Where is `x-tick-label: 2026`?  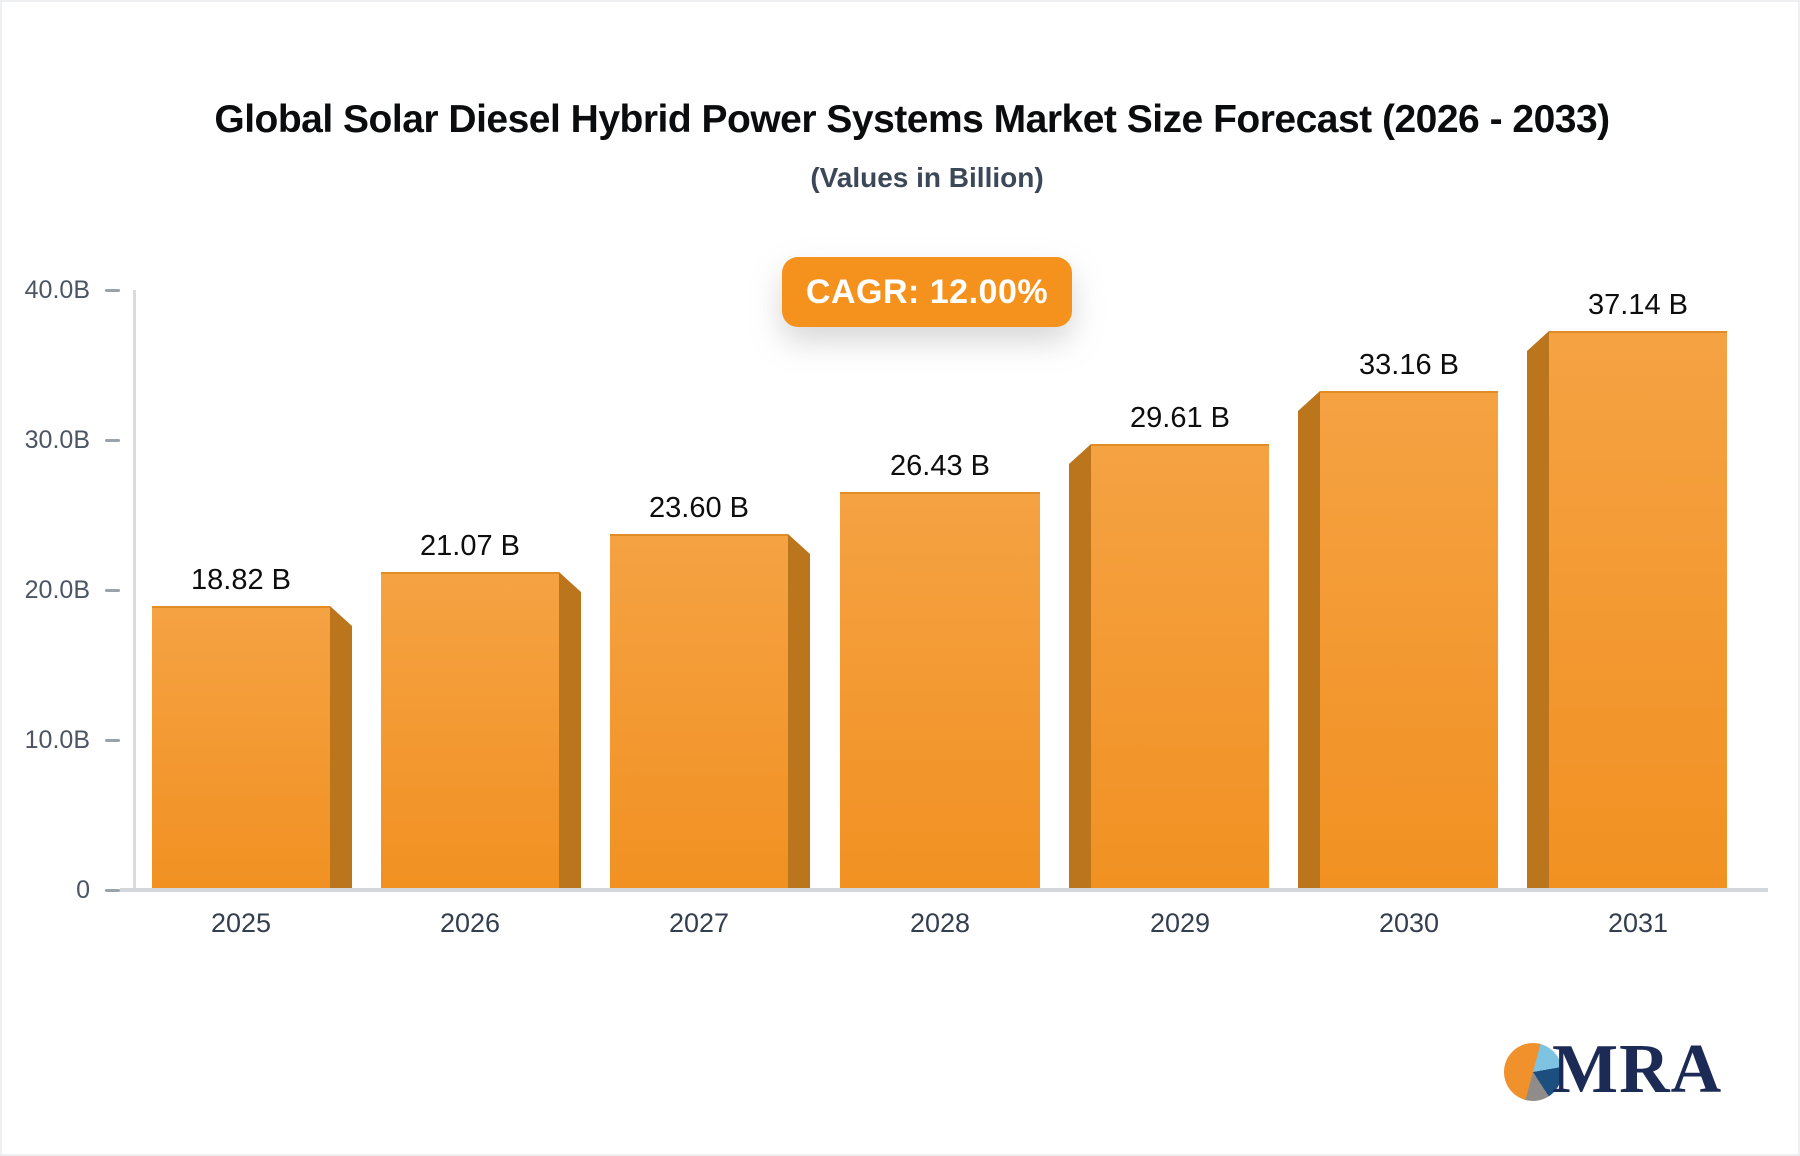
x-tick-label: 2026 is located at coordinates (470, 923).